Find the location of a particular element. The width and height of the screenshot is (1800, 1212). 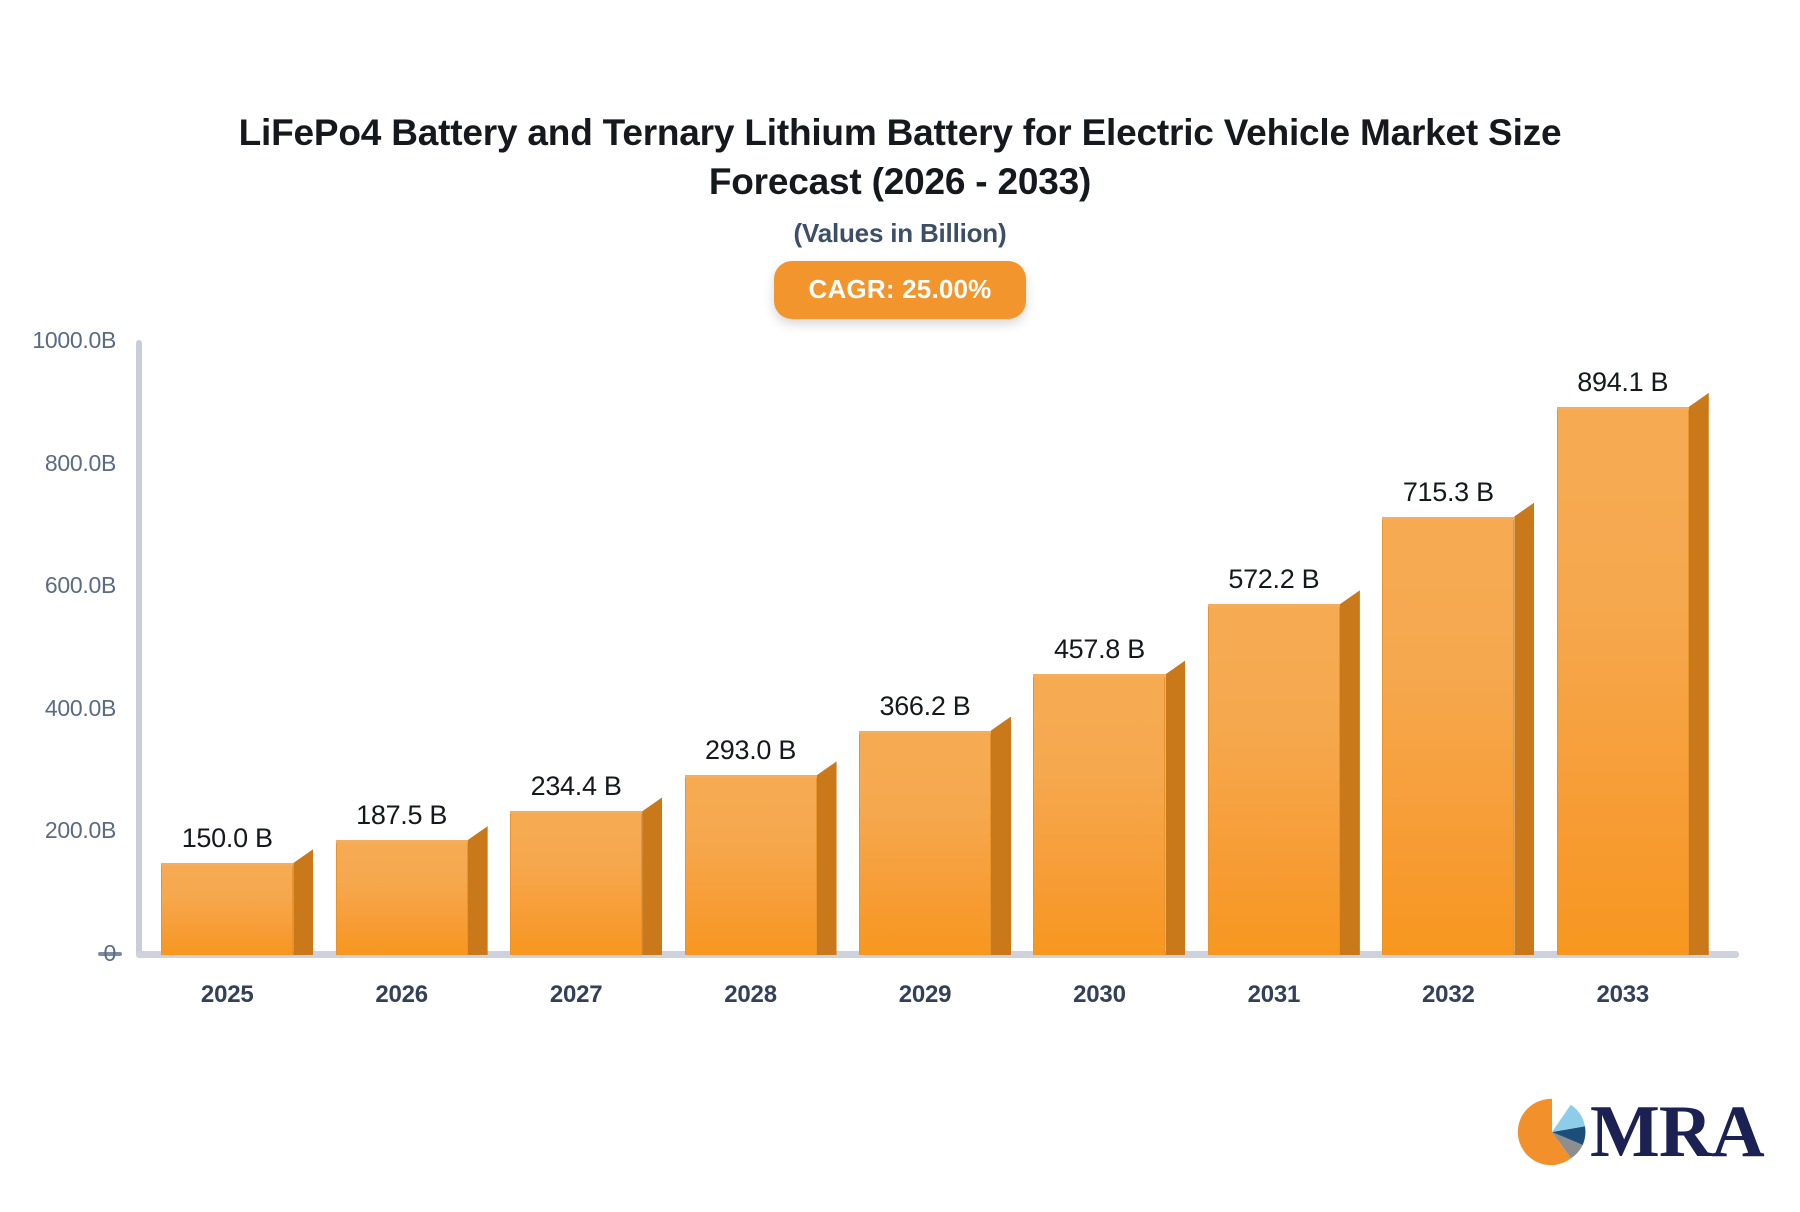

bar-value-label: 715.3 B is located at coordinates (1448, 491).